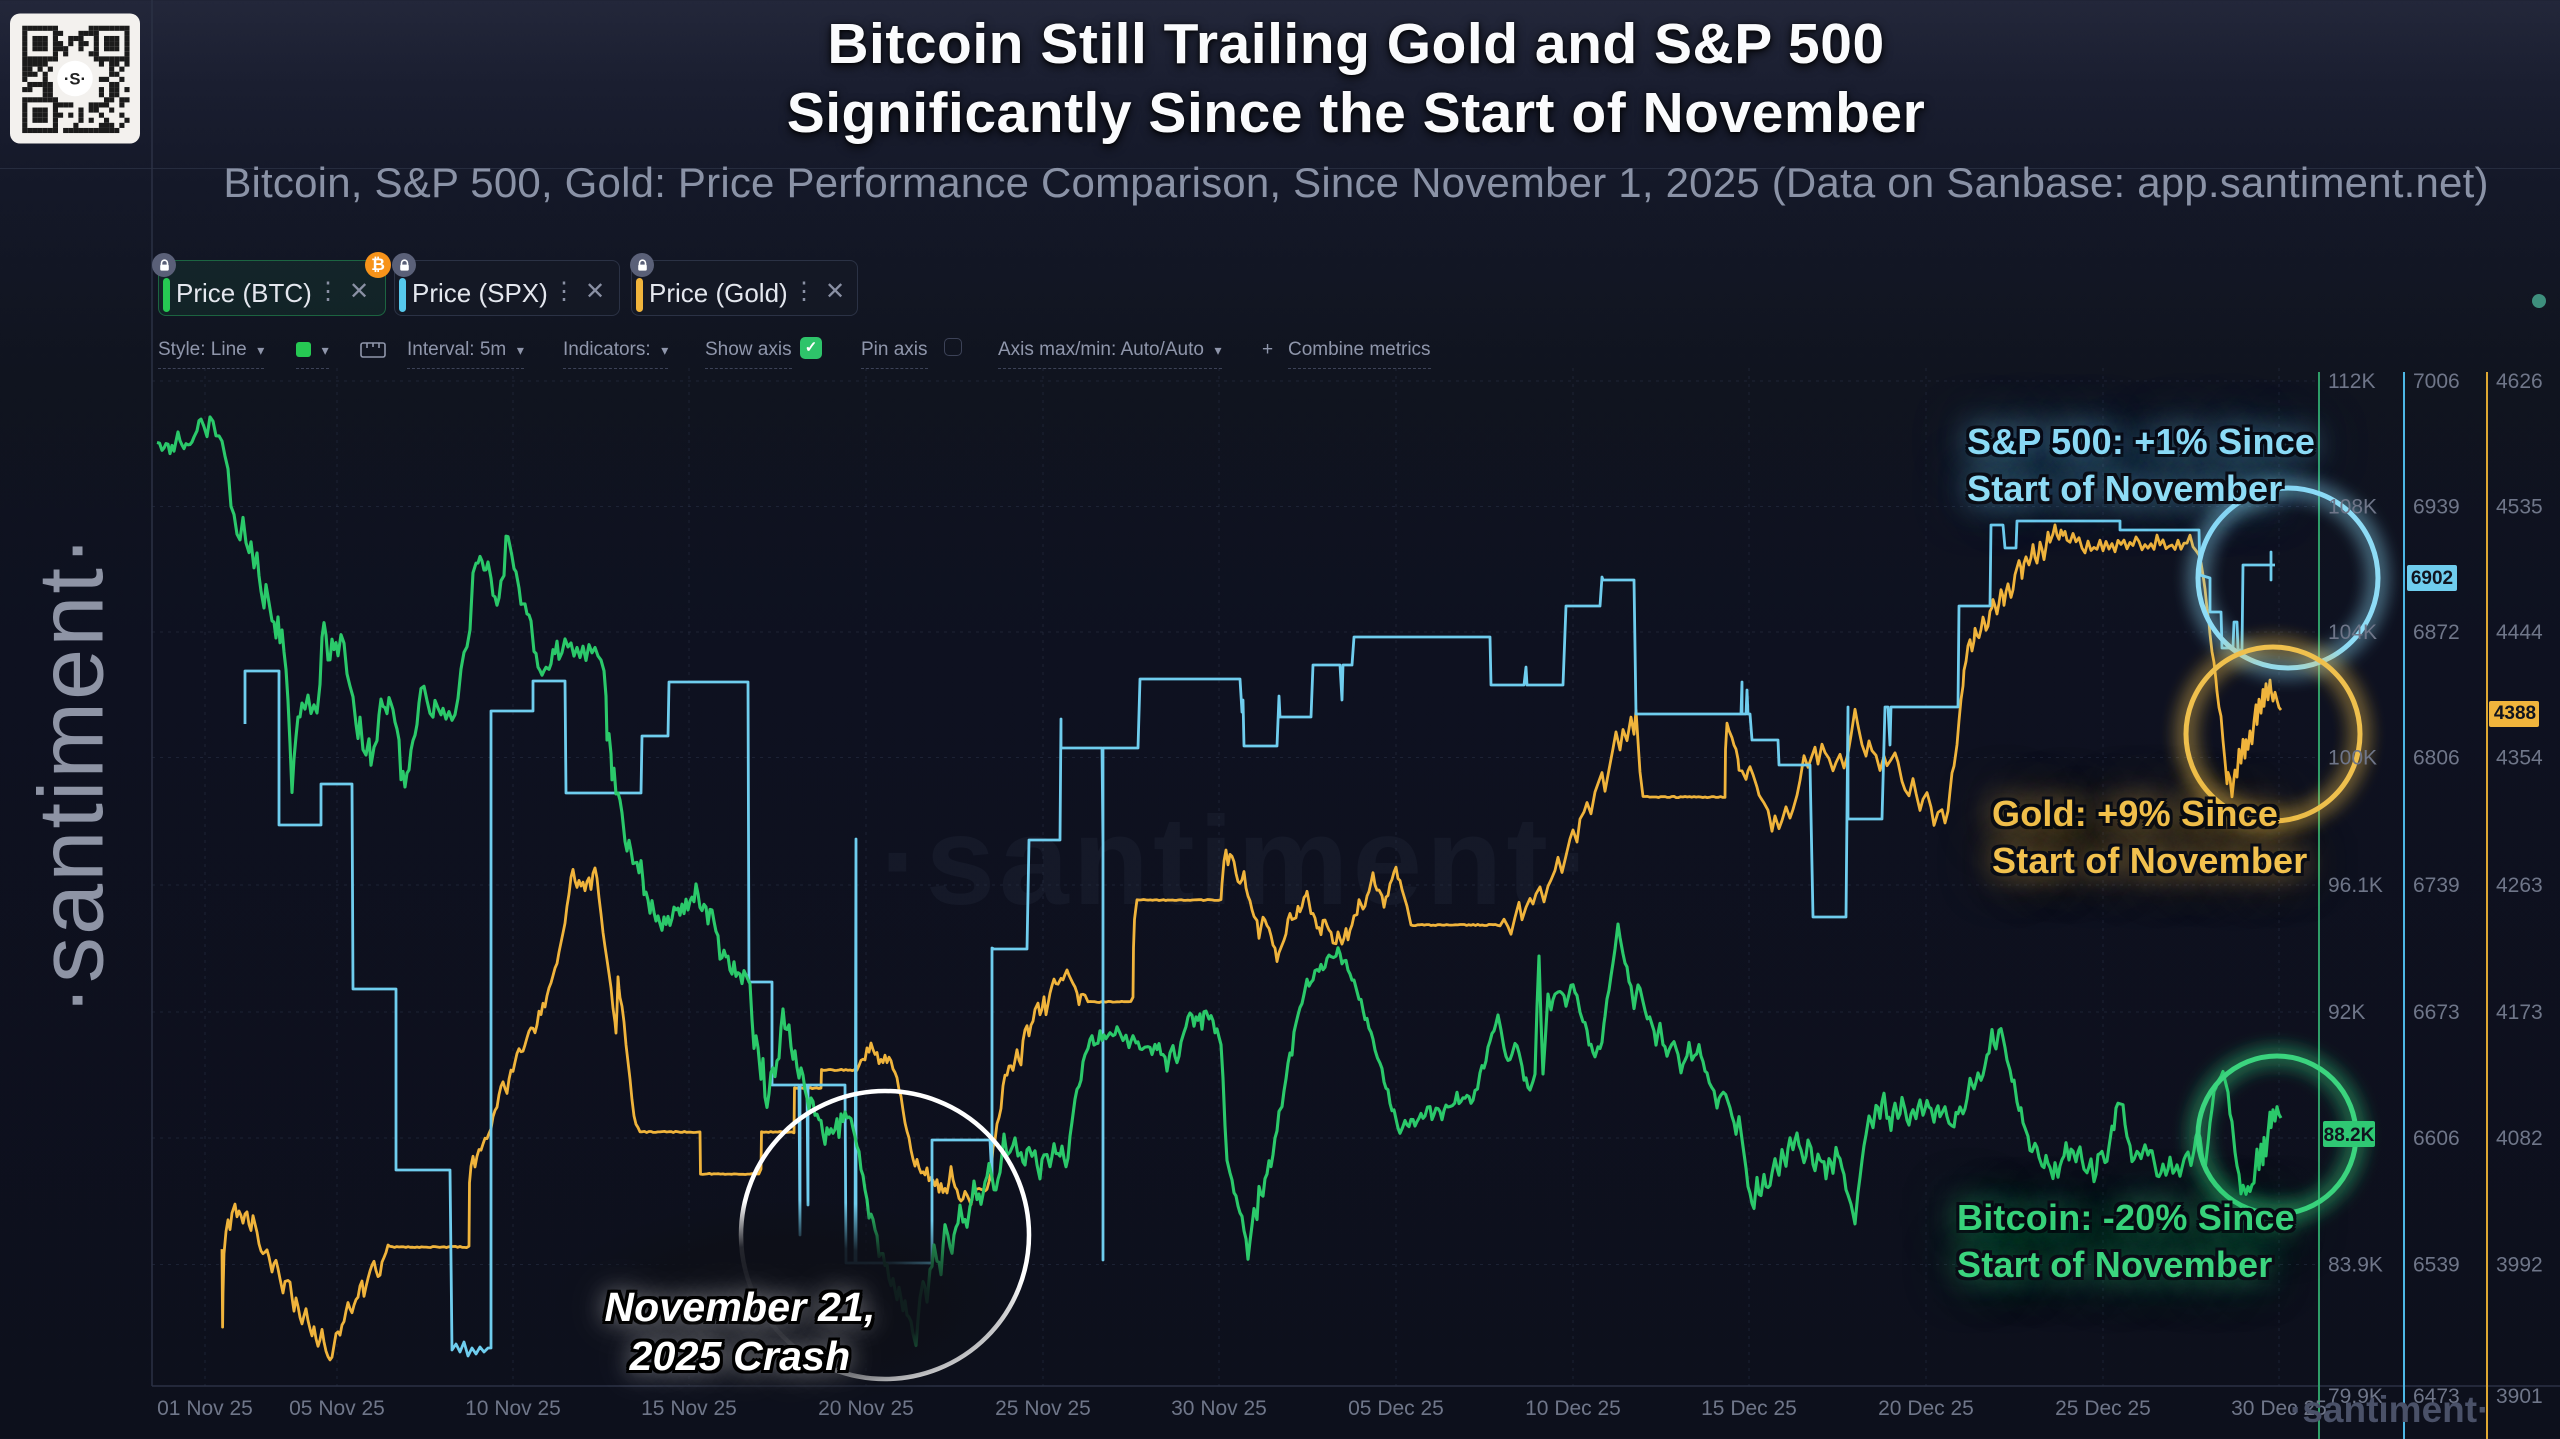 The height and width of the screenshot is (1439, 2560). I want to click on svg-text: 3901, so click(2519, 1396).